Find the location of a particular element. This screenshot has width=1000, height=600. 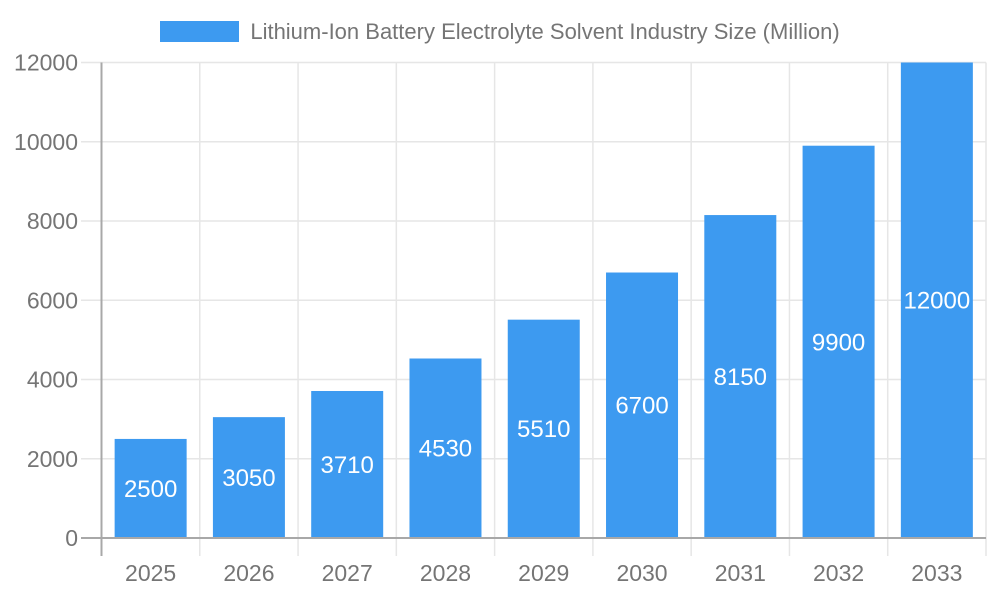

x-tick-label: 2026 is located at coordinates (248, 573).